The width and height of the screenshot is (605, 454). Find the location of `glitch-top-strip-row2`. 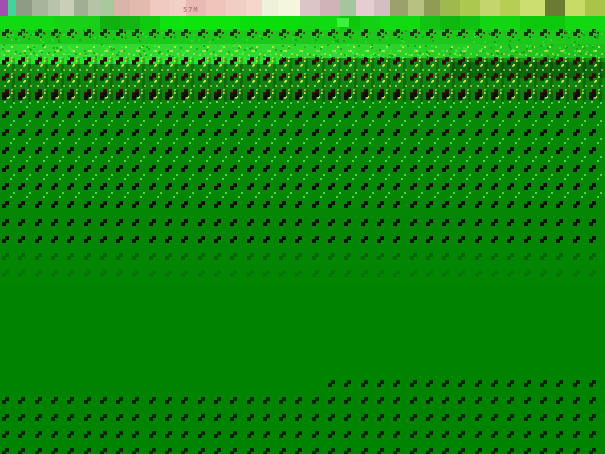

glitch-top-strip-row2 is located at coordinates (302, 23).